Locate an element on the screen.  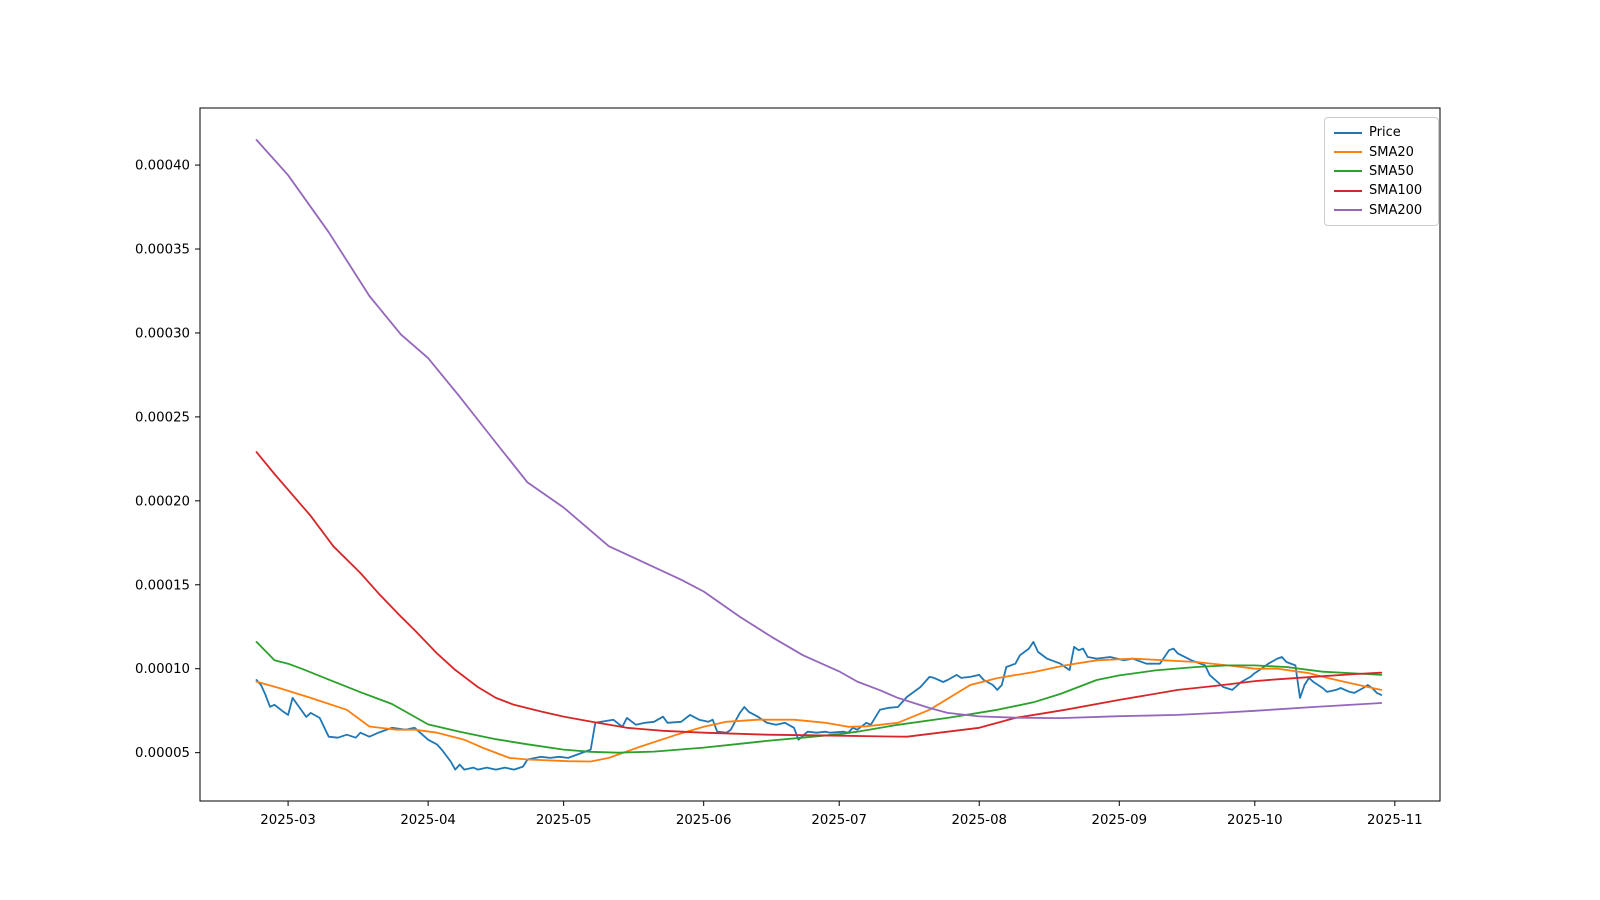
y-axis-tick-label: 0.00035 is located at coordinates (162, 250).